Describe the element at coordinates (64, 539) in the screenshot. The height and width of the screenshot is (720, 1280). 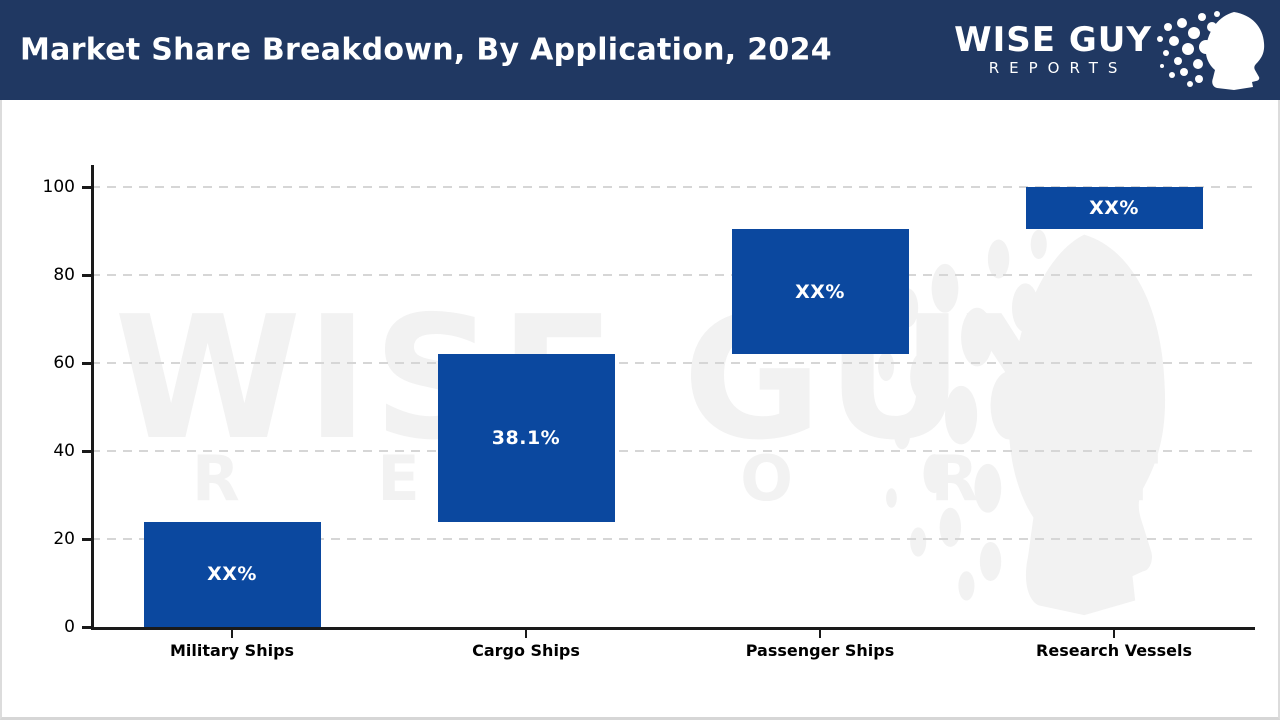
I see `y-tick-label-20: 20` at that location.